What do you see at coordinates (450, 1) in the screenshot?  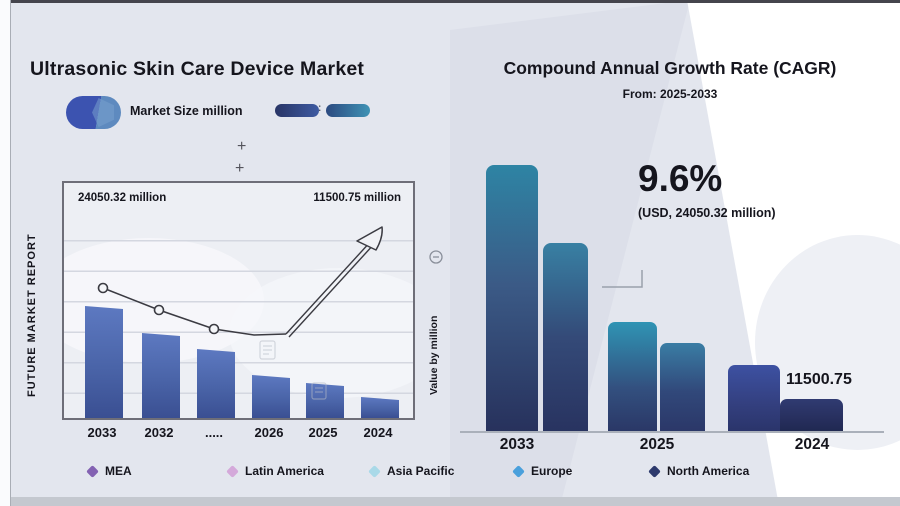 I see `top-border-line` at bounding box center [450, 1].